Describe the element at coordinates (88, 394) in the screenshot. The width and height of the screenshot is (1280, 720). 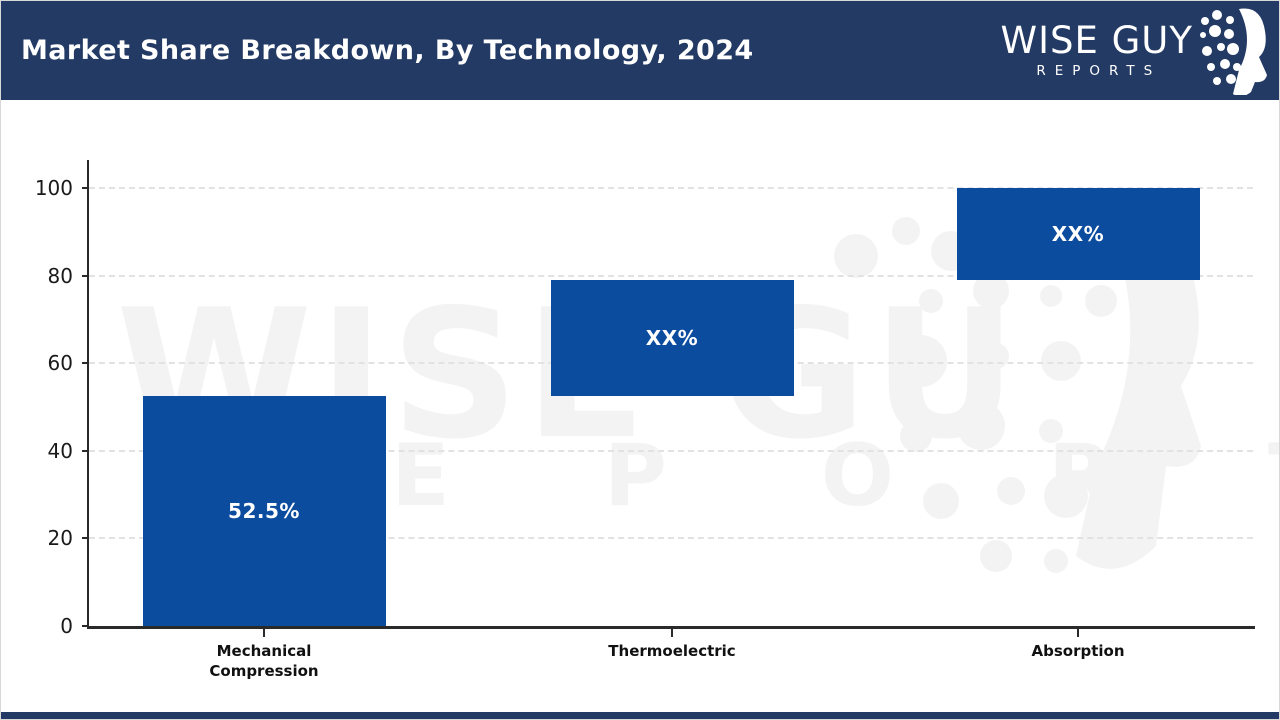
I see `y-axis-line` at that location.